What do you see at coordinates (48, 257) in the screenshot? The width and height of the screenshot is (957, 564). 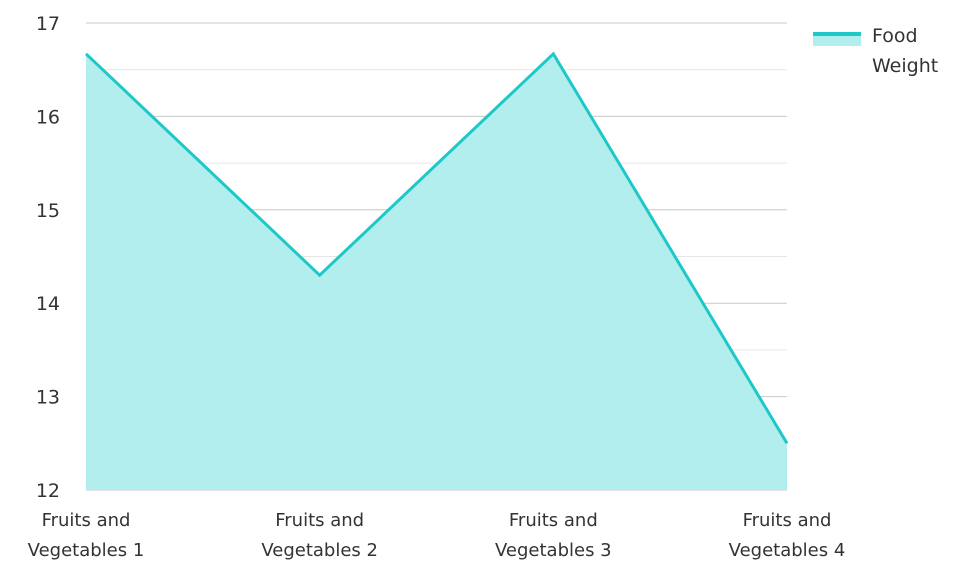 I see `y-axis-tick-labels: 12 13 14 15 16 17` at bounding box center [48, 257].